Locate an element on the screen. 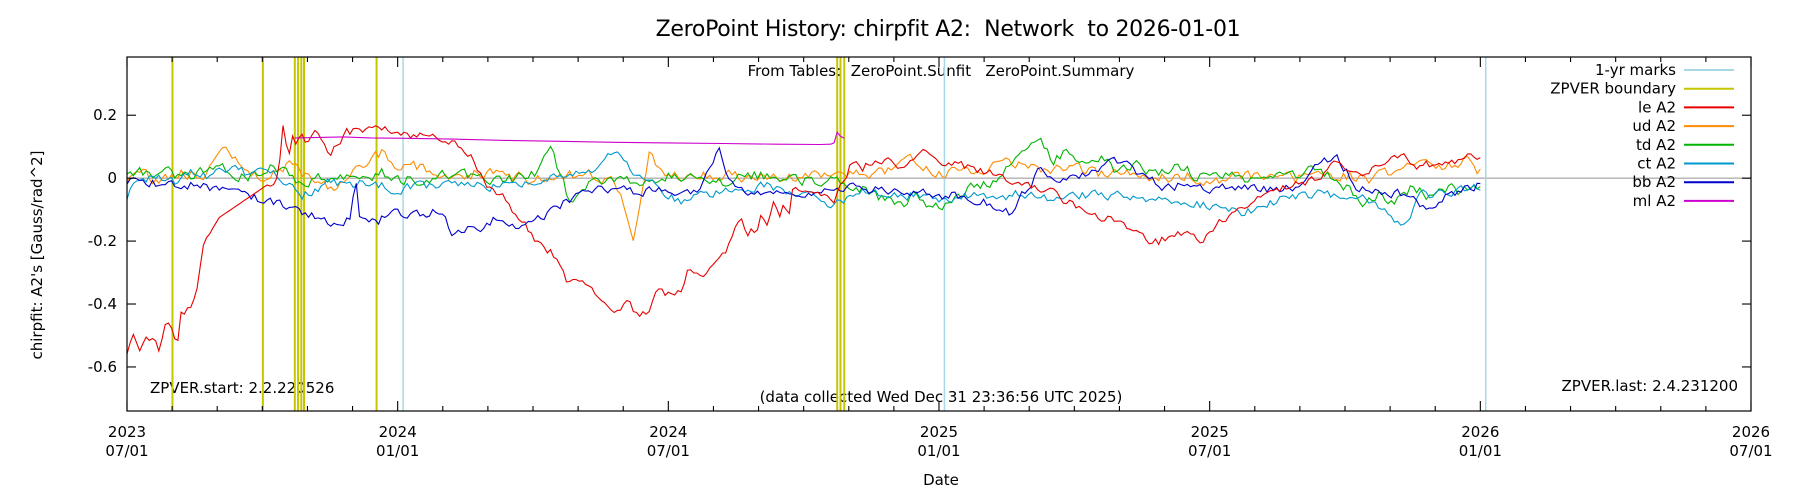  legend-label-bb-a2: bb A2 is located at coordinates (1654, 182).